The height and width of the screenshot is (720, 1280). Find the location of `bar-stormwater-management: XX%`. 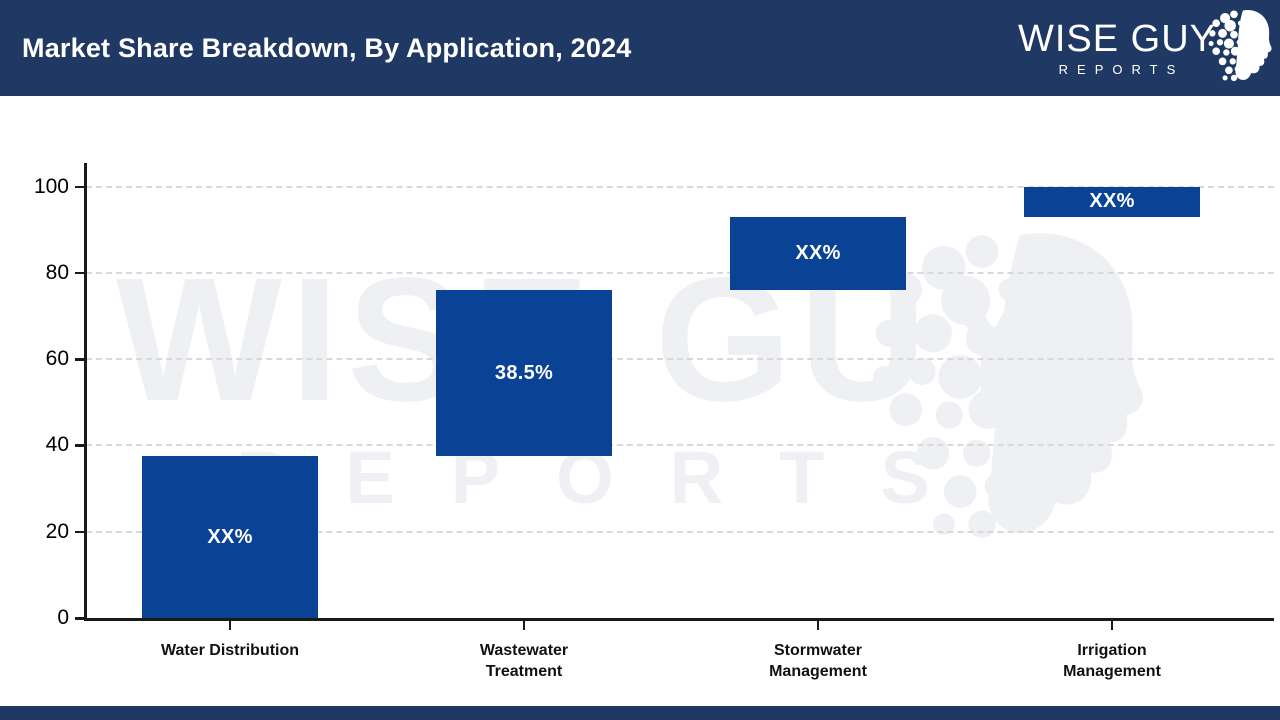

bar-stormwater-management: XX% is located at coordinates (818, 253).